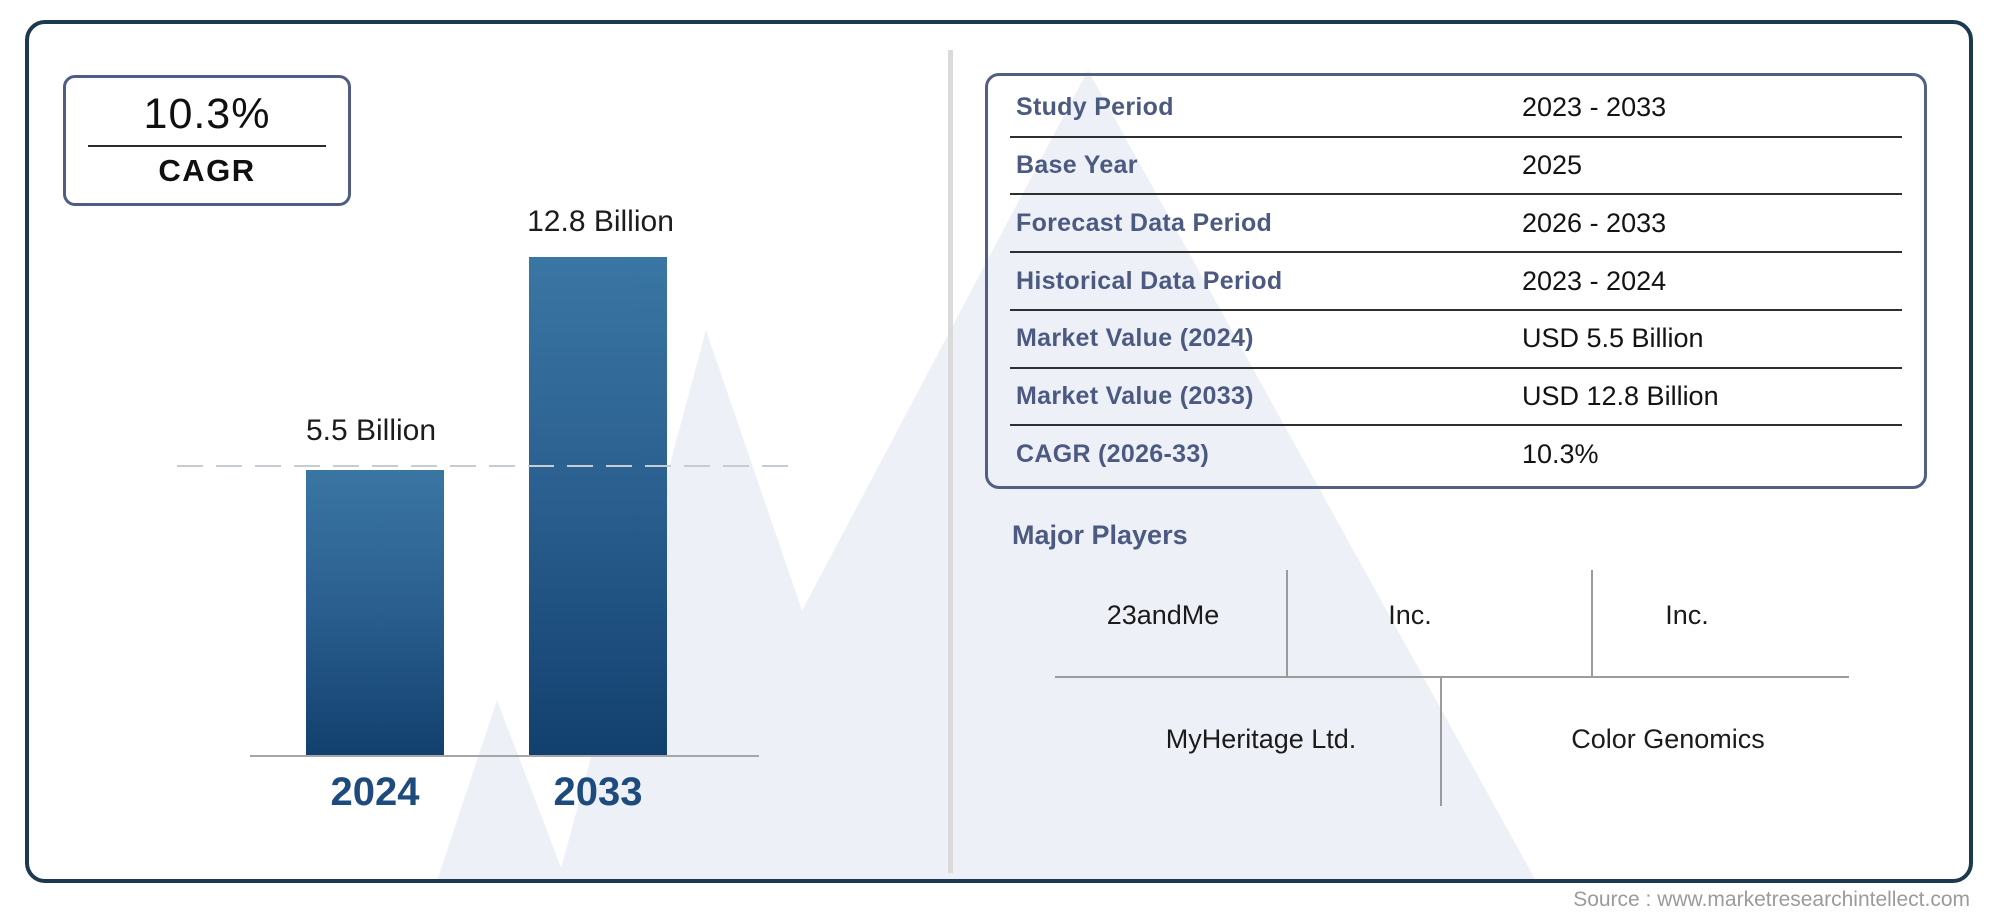 Image resolution: width=2000 pixels, height=917 pixels. What do you see at coordinates (1149, 280) in the screenshot?
I see `row-label: Historical Data Period` at bounding box center [1149, 280].